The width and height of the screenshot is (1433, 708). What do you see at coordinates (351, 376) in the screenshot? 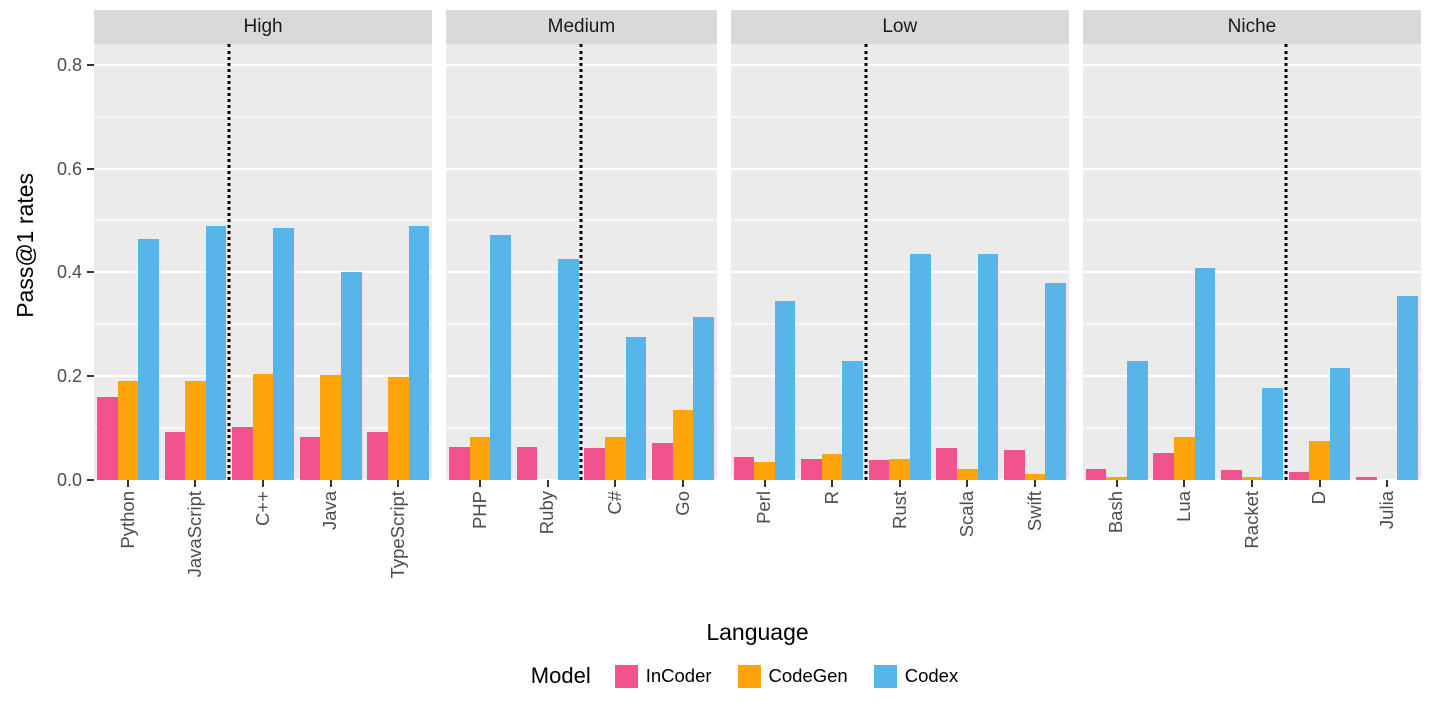
I see `bar-codex-java` at bounding box center [351, 376].